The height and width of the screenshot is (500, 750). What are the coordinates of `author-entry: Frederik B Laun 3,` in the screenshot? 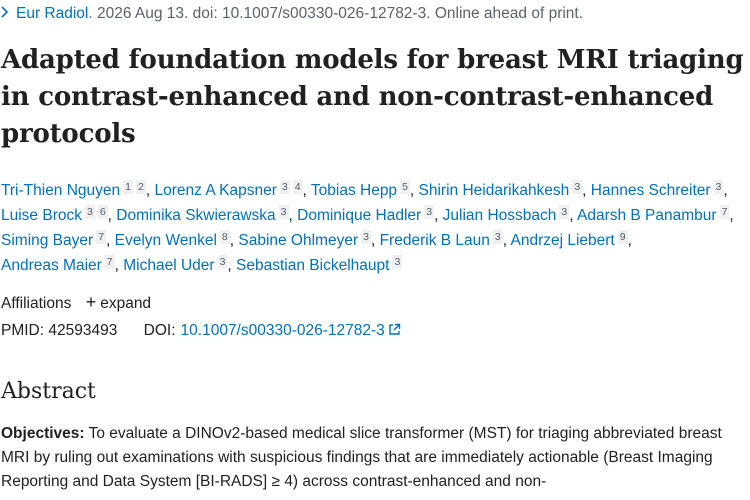 It's located at (443, 239).